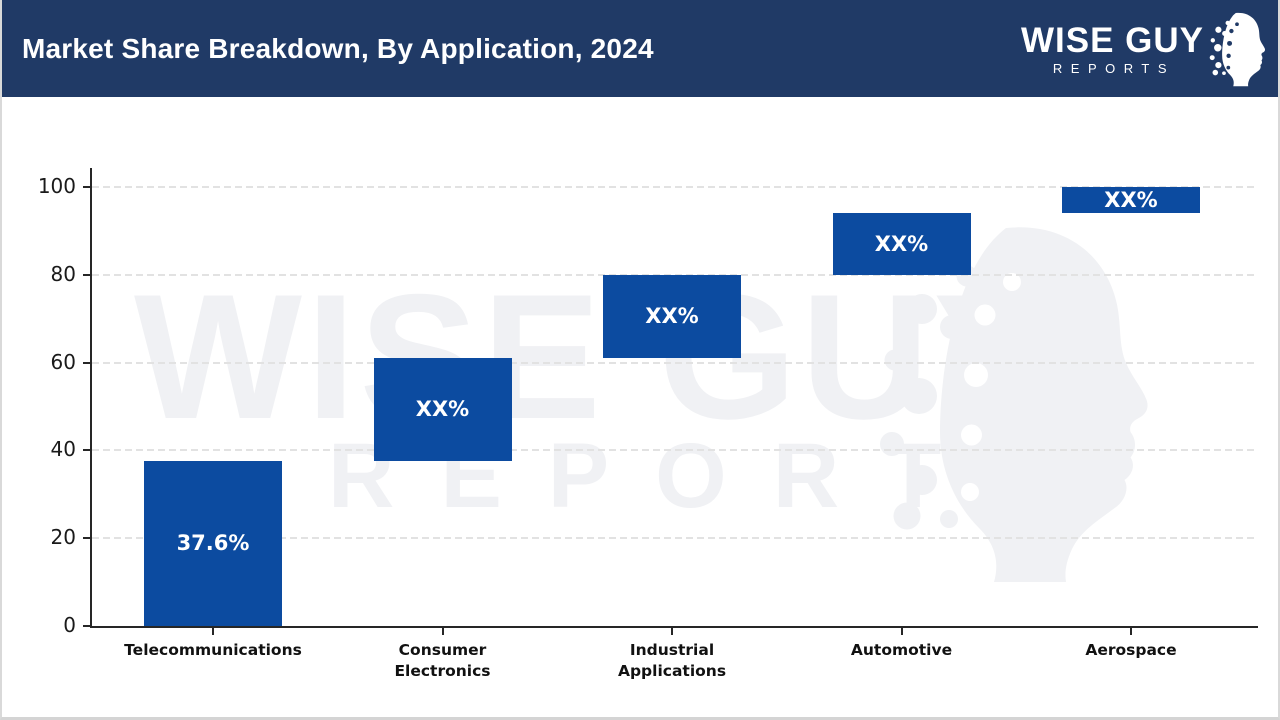  What do you see at coordinates (69, 625) in the screenshot?
I see `y-tick-label-0: 0` at bounding box center [69, 625].